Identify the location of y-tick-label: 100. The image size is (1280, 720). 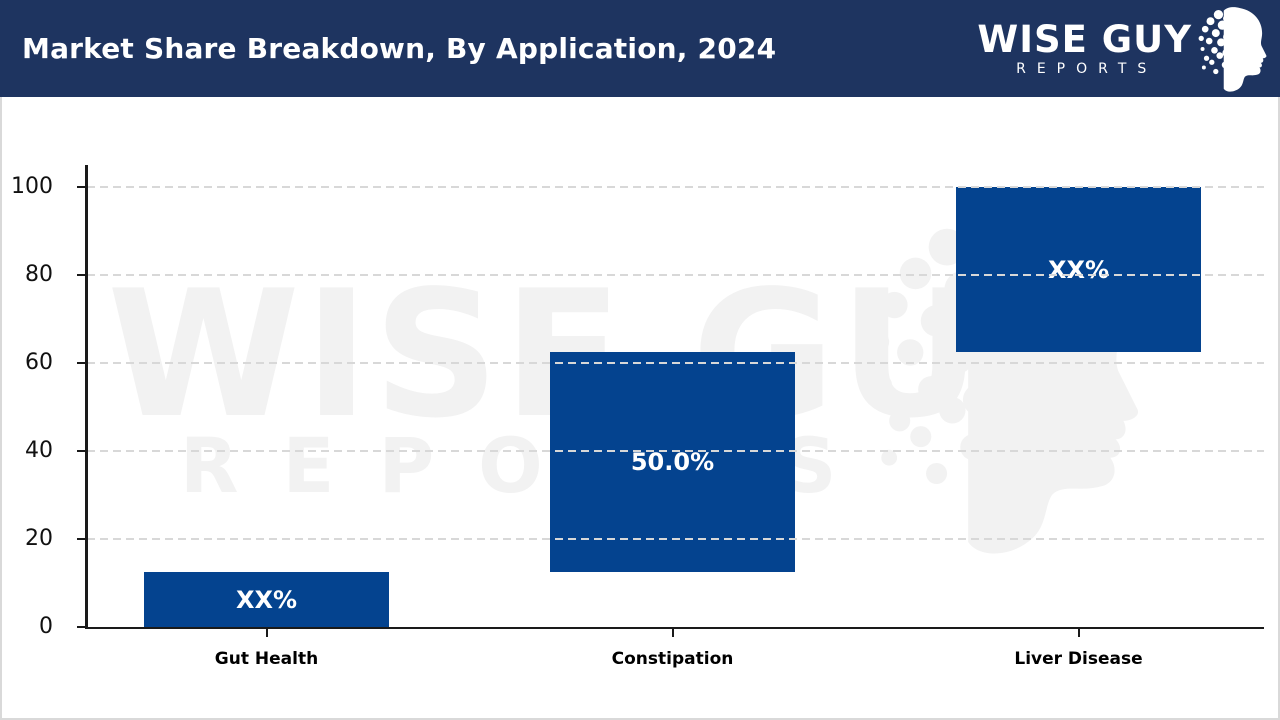
(32, 186).